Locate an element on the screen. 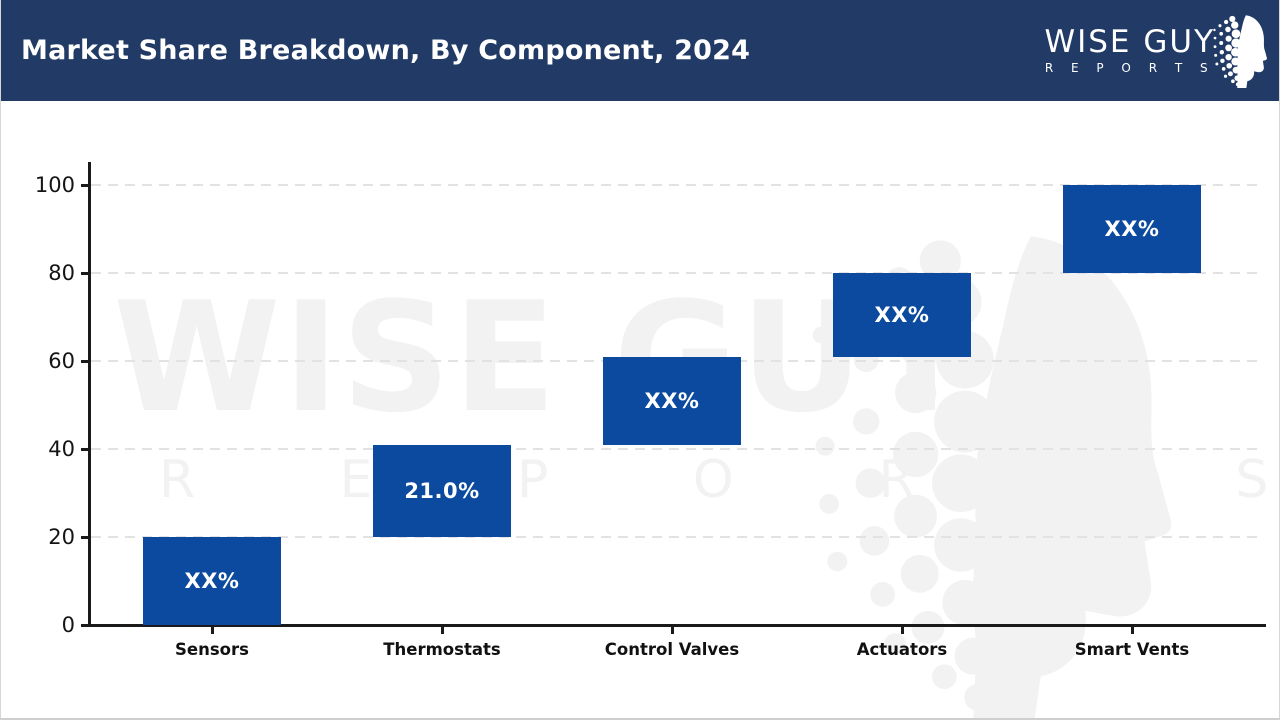 The image size is (1280, 720). bar-control-valves: XX% is located at coordinates (672, 400).